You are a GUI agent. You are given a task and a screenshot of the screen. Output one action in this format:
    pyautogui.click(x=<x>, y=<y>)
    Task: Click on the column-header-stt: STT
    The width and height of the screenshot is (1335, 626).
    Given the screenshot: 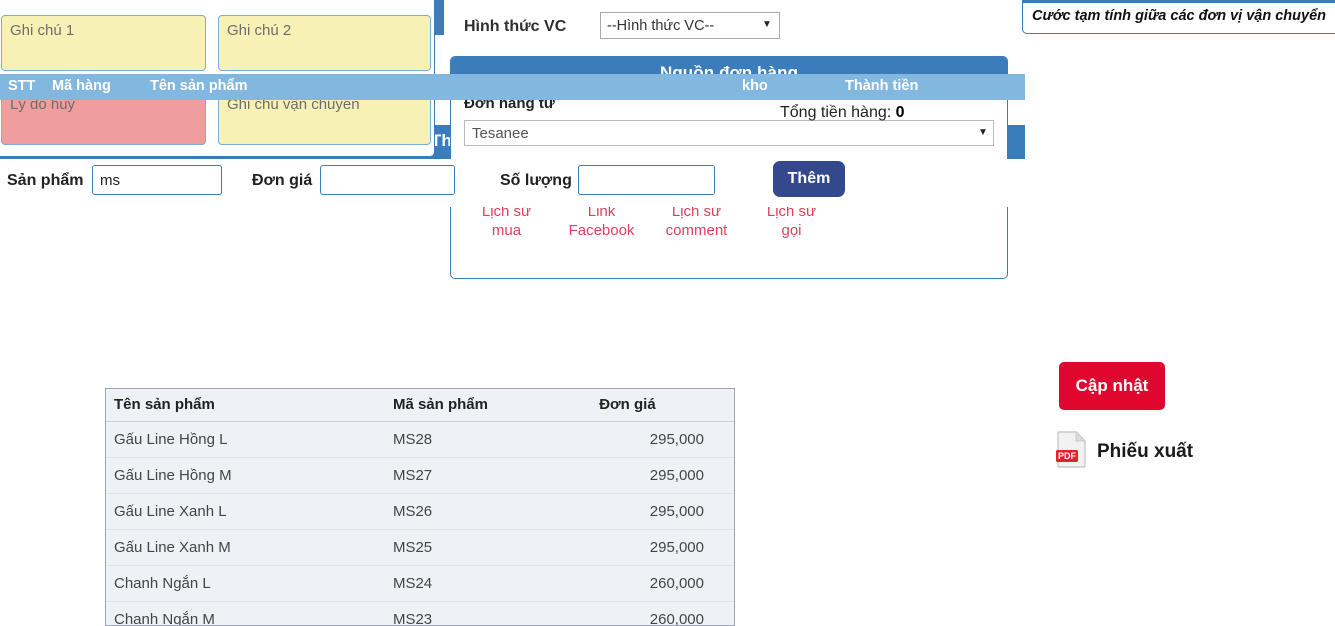 What is the action you would take?
    pyautogui.click(x=22, y=86)
    